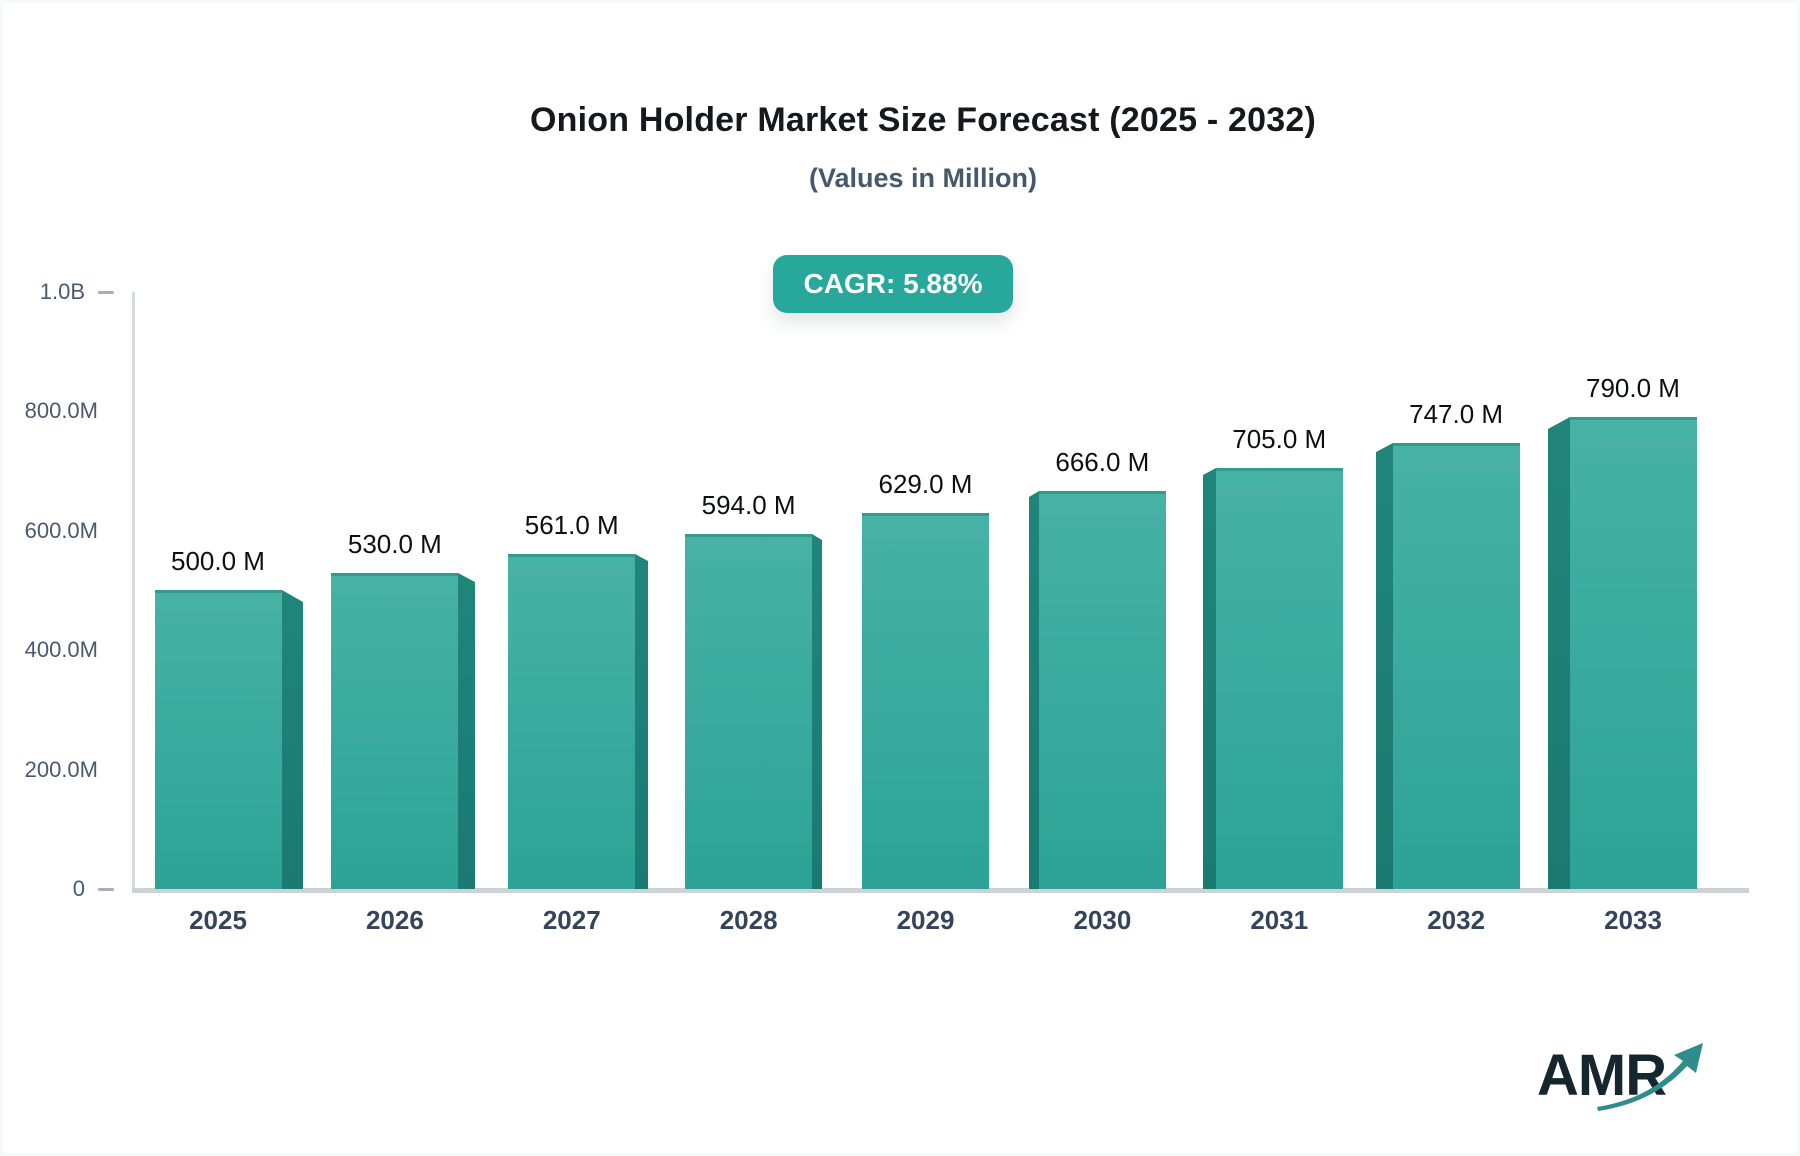  What do you see at coordinates (1102, 920) in the screenshot?
I see `x-label-2030: 2030` at bounding box center [1102, 920].